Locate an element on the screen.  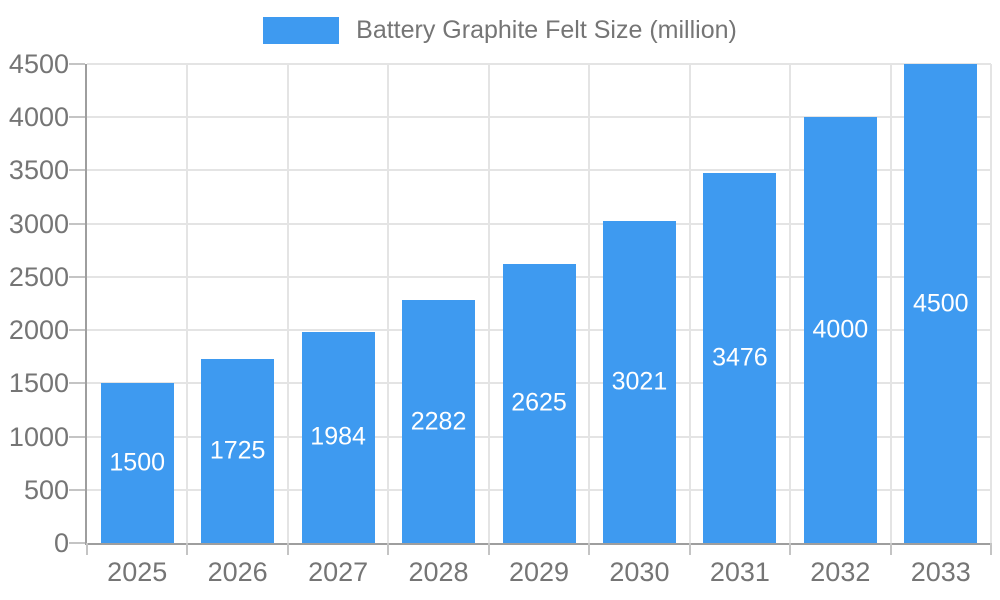
y-axis-tick-label: 2500 is located at coordinates (38, 276).